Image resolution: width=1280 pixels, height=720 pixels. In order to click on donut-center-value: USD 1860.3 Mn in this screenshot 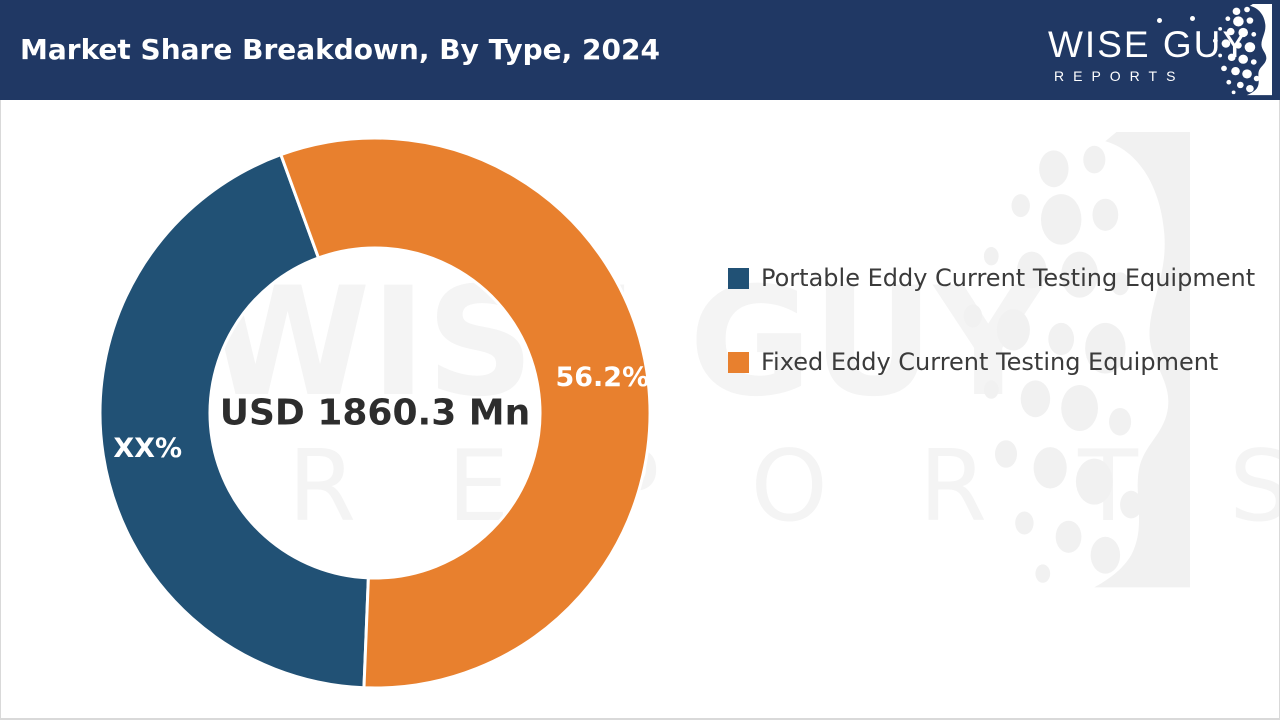, I will do `click(375, 413)`.